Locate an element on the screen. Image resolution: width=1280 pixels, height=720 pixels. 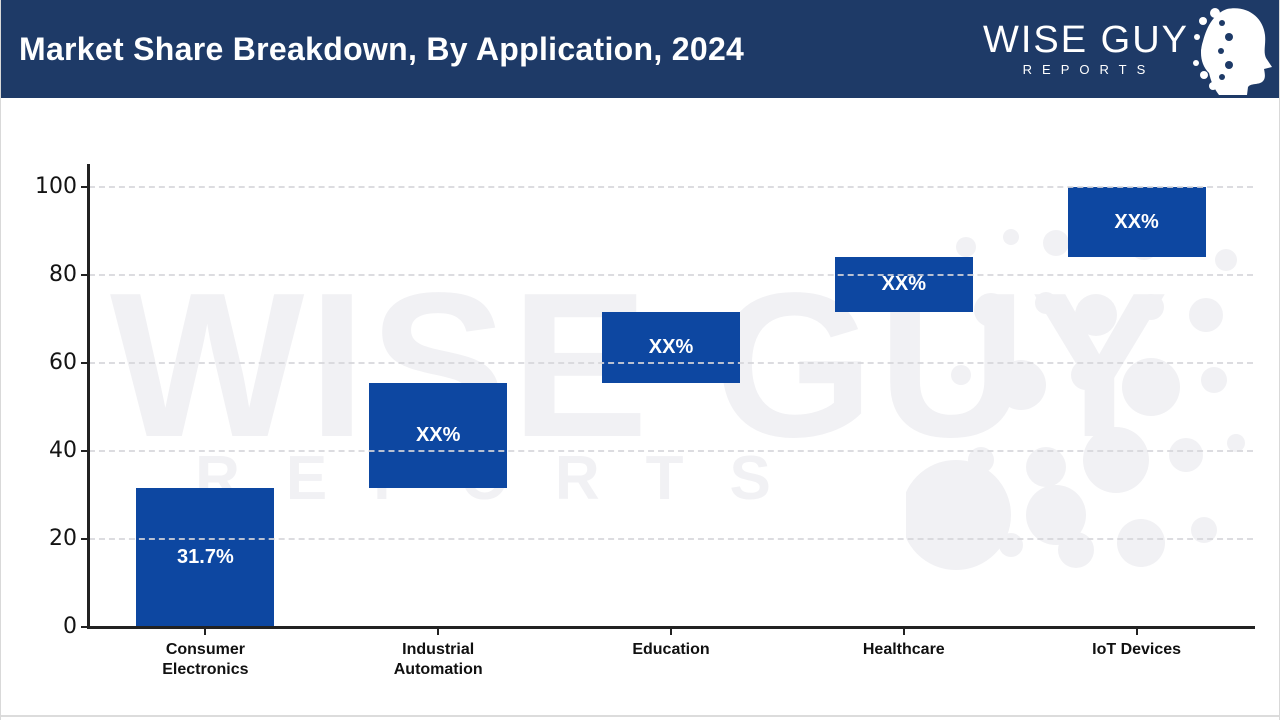
bottom-divider is located at coordinates (640, 716).